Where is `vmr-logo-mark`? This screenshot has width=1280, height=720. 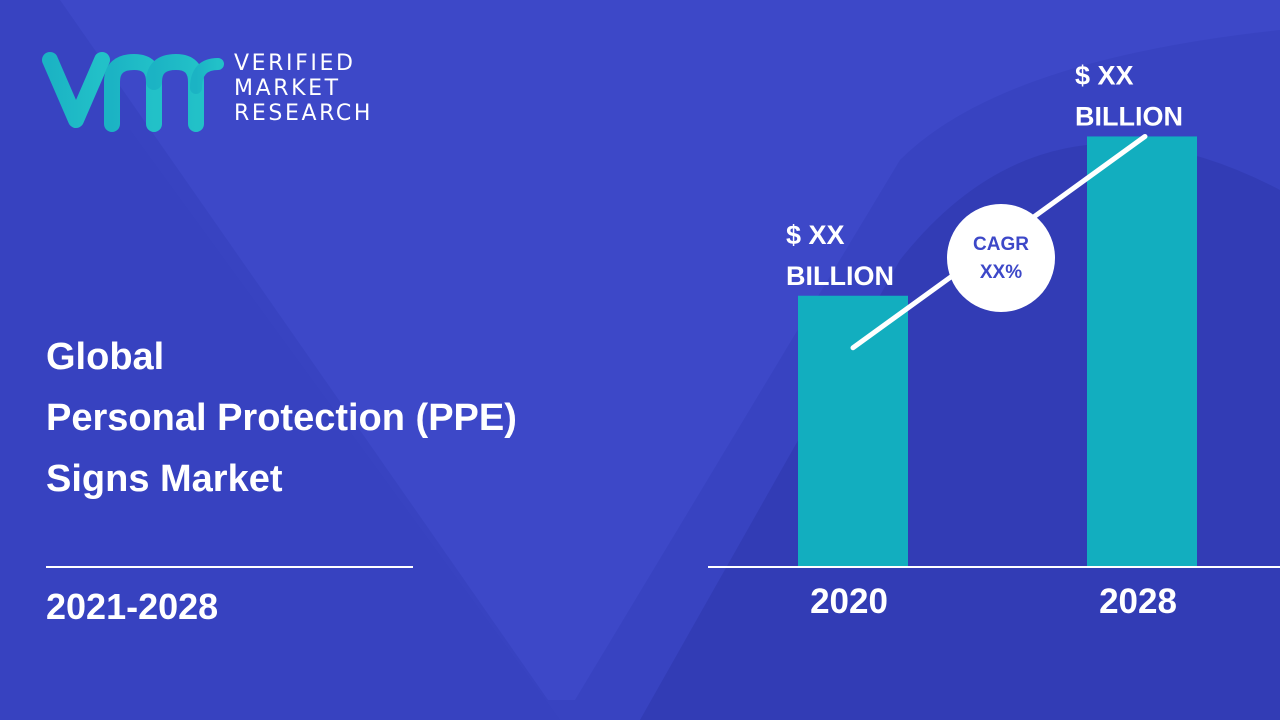
vmr-logo-mark is located at coordinates (133, 92).